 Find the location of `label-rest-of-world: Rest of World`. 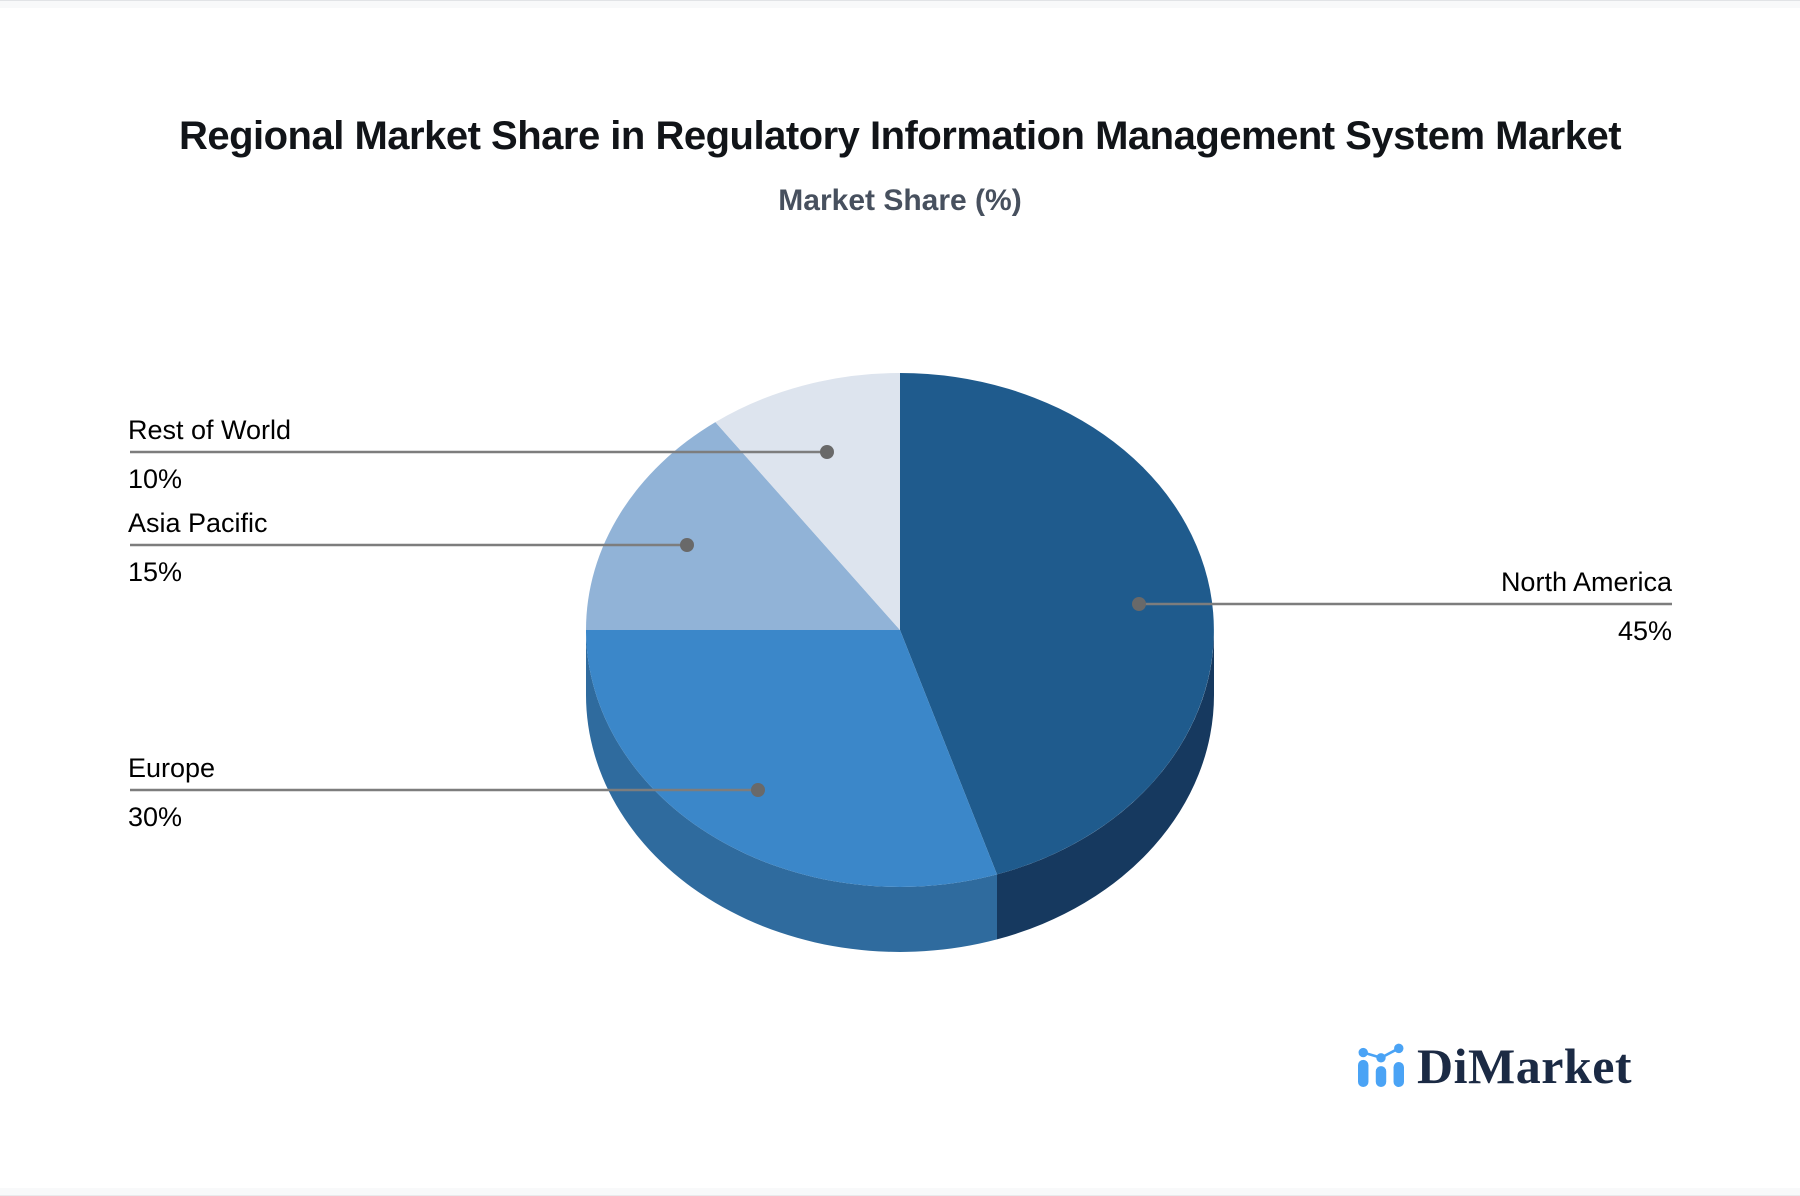

label-rest-of-world: Rest of World is located at coordinates (210, 430).